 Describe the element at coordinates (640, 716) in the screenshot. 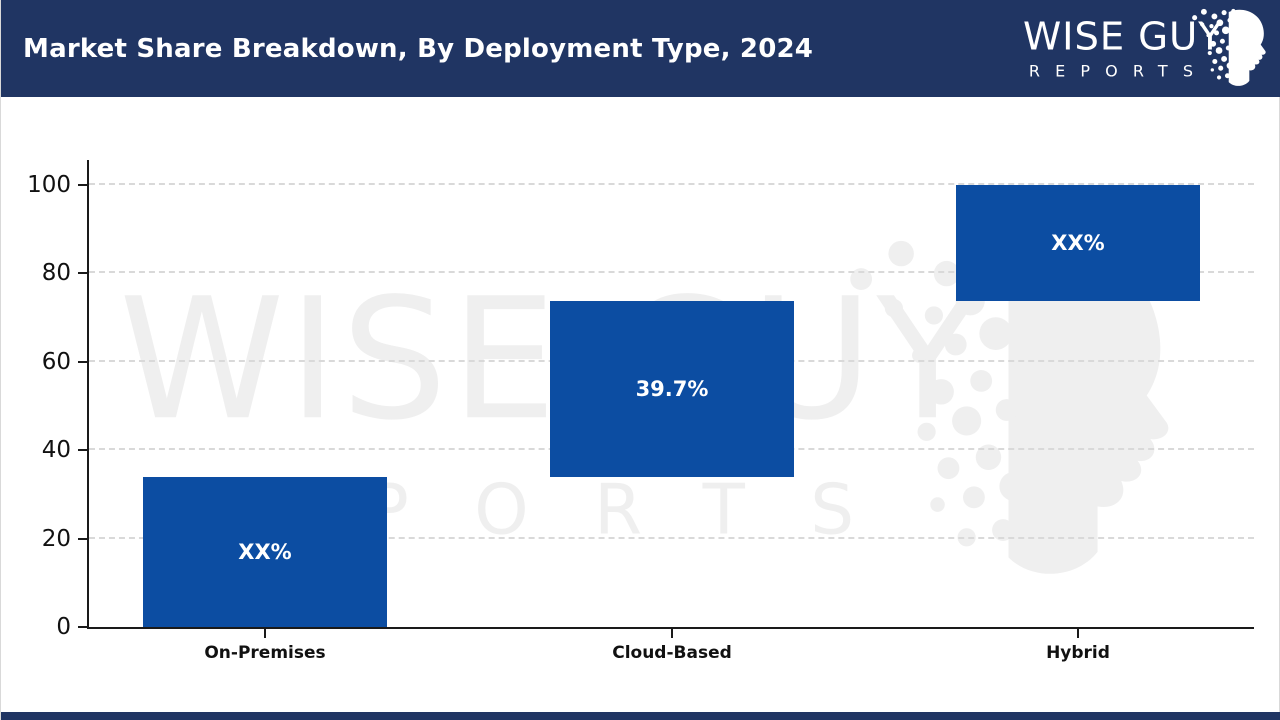

I see `footer-bar` at that location.